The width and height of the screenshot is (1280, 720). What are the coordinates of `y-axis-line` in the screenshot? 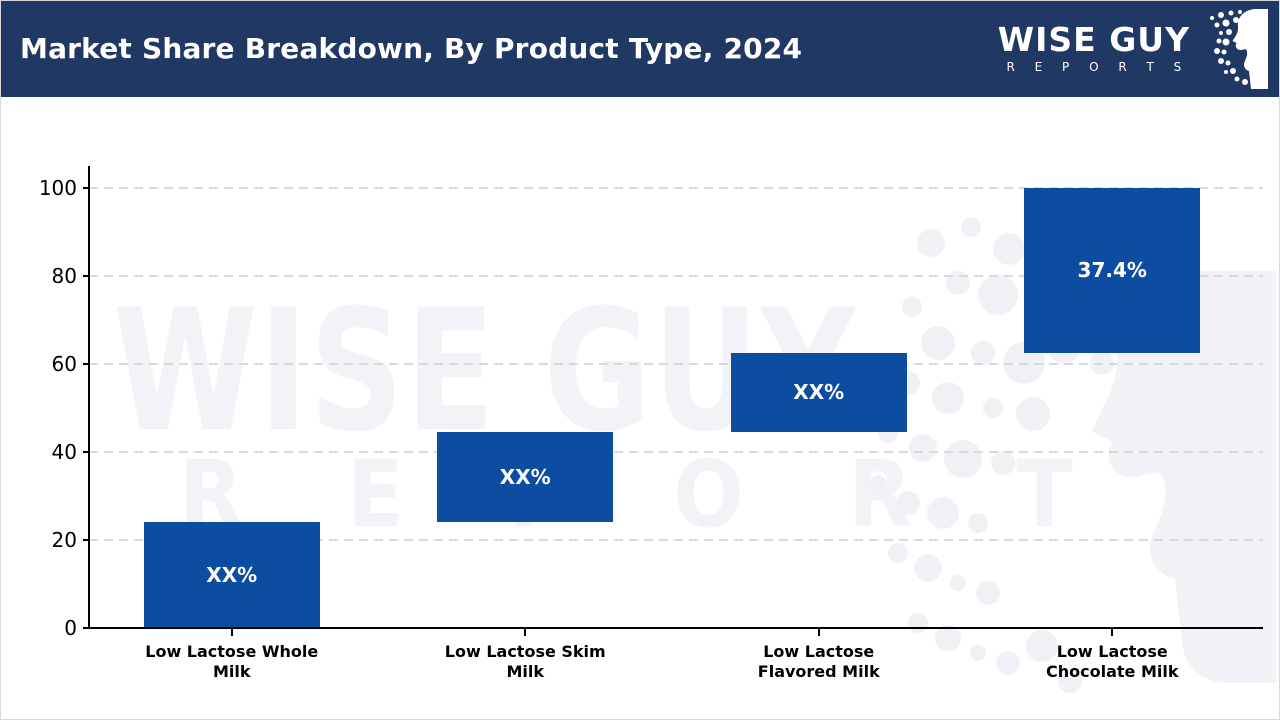 It's located at (89, 397).